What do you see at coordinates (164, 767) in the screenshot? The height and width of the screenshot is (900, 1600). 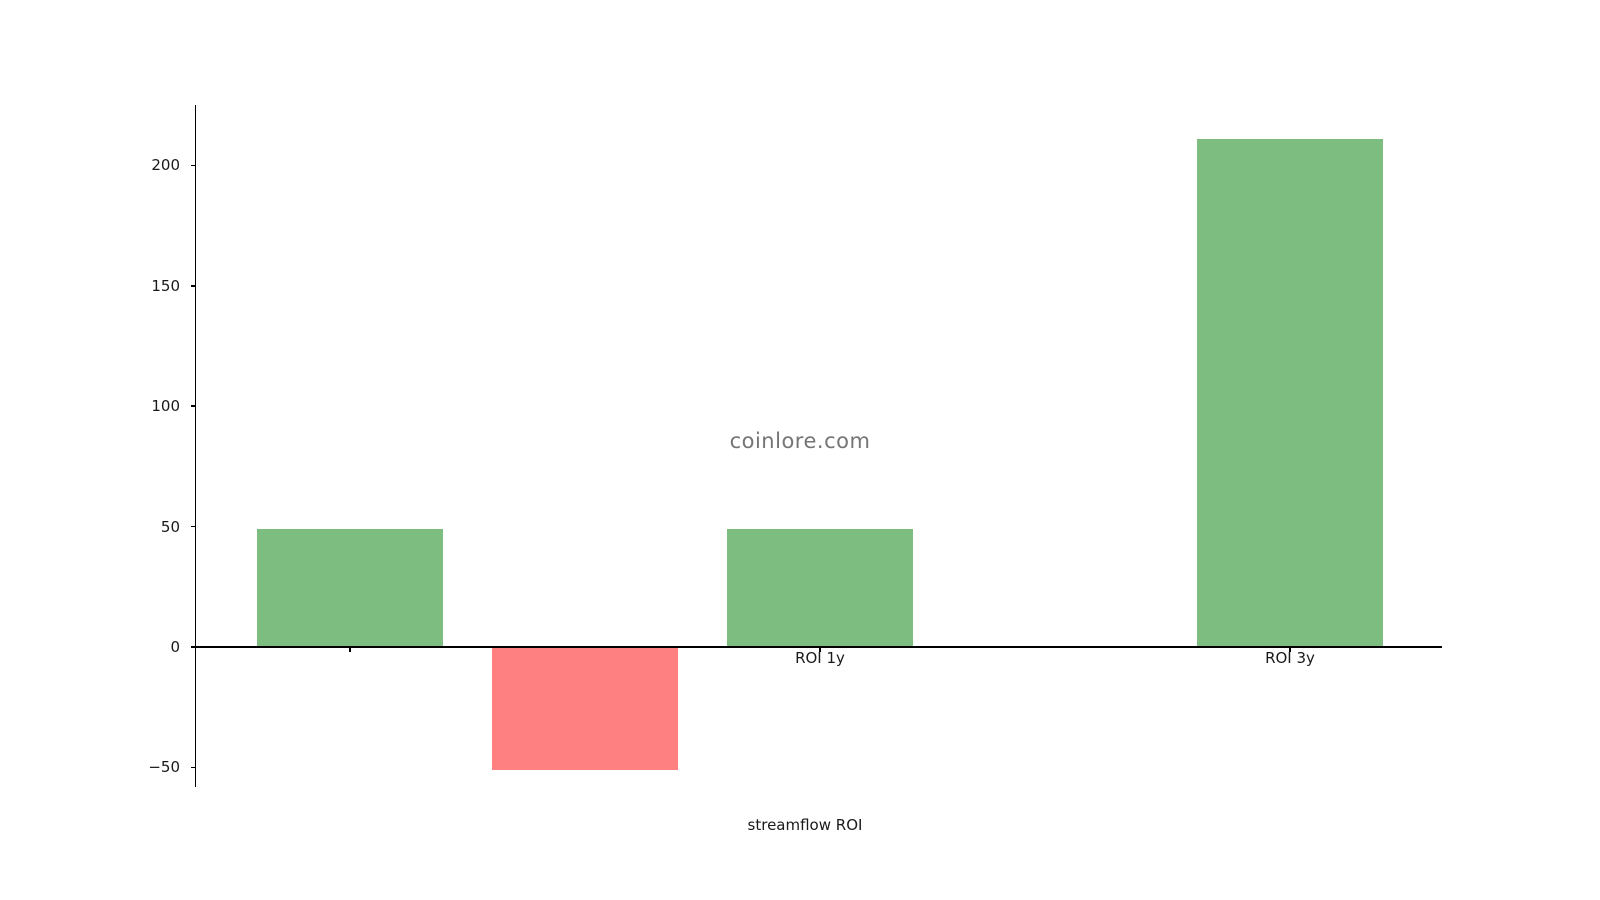 I see `y-tick-label: −50` at bounding box center [164, 767].